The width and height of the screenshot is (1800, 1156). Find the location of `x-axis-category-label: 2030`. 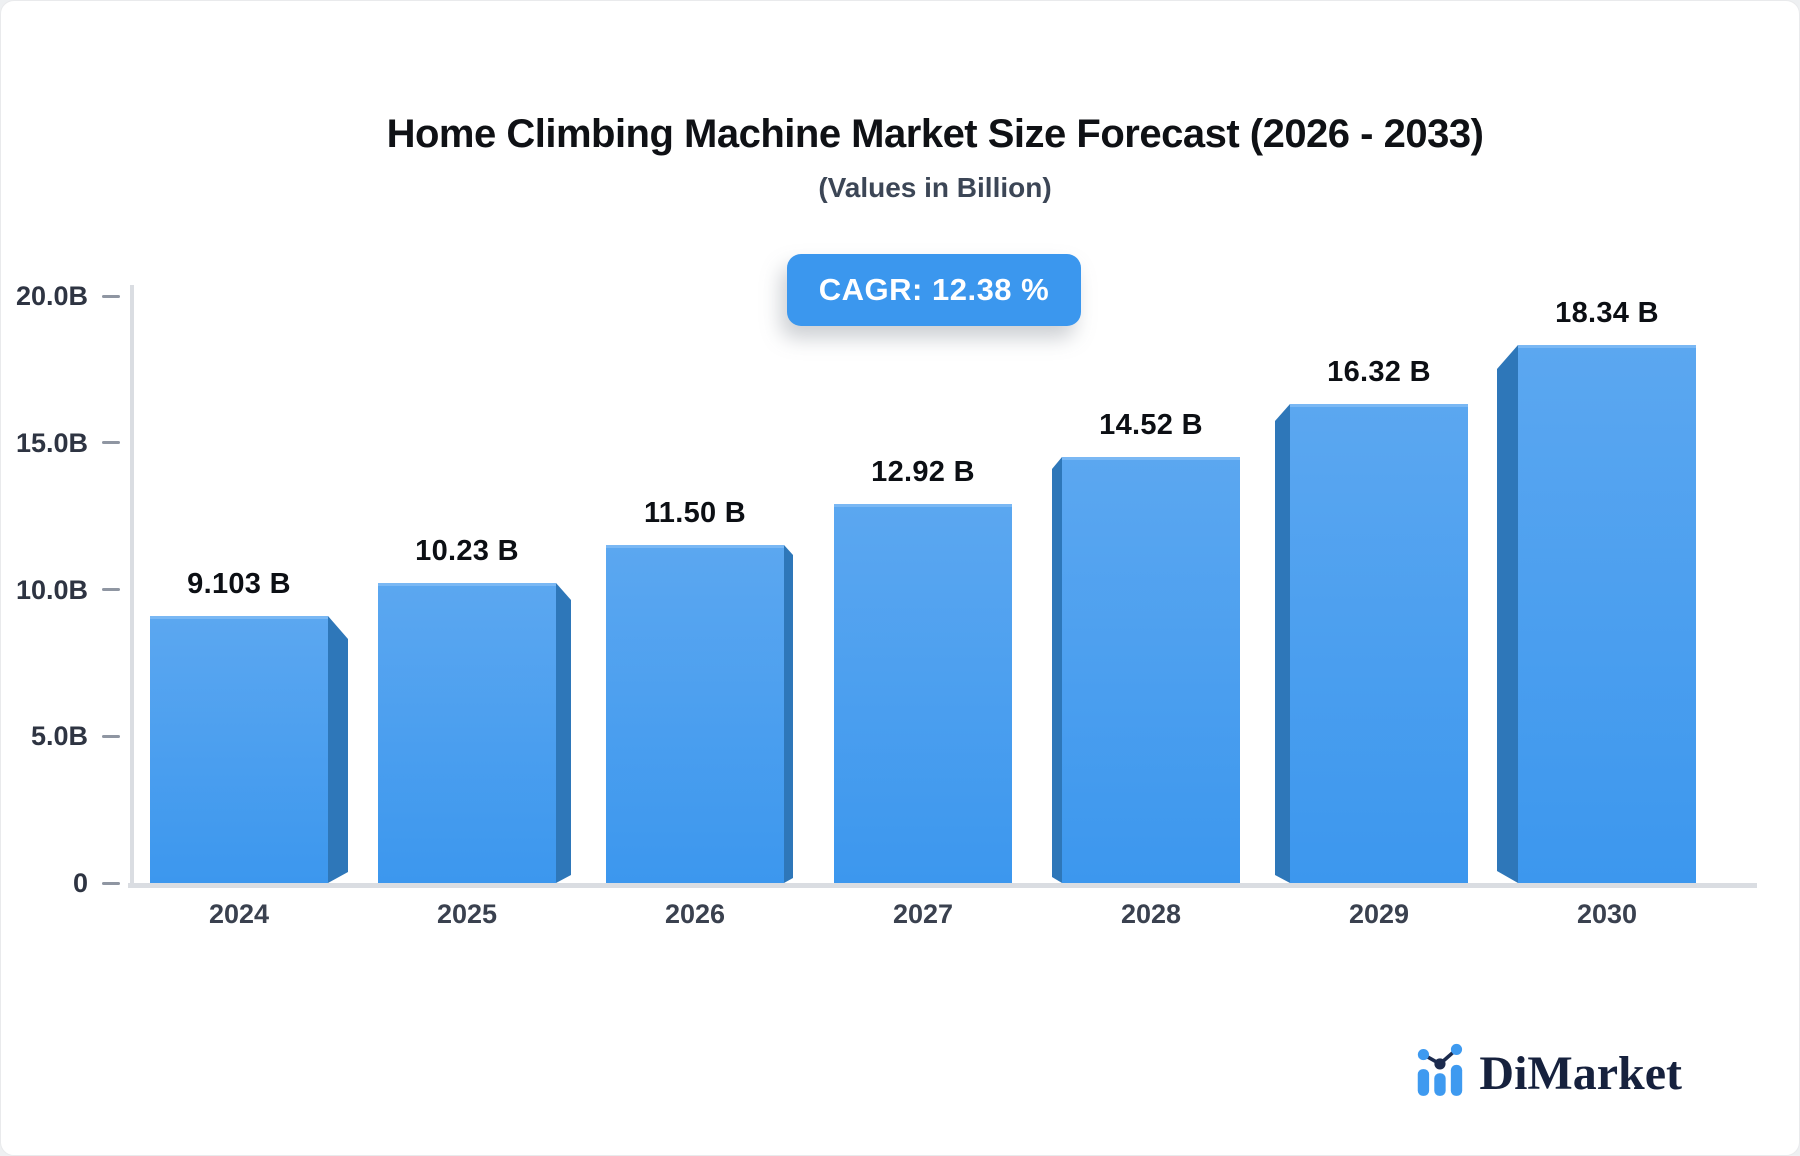

x-axis-category-label: 2030 is located at coordinates (1607, 914).